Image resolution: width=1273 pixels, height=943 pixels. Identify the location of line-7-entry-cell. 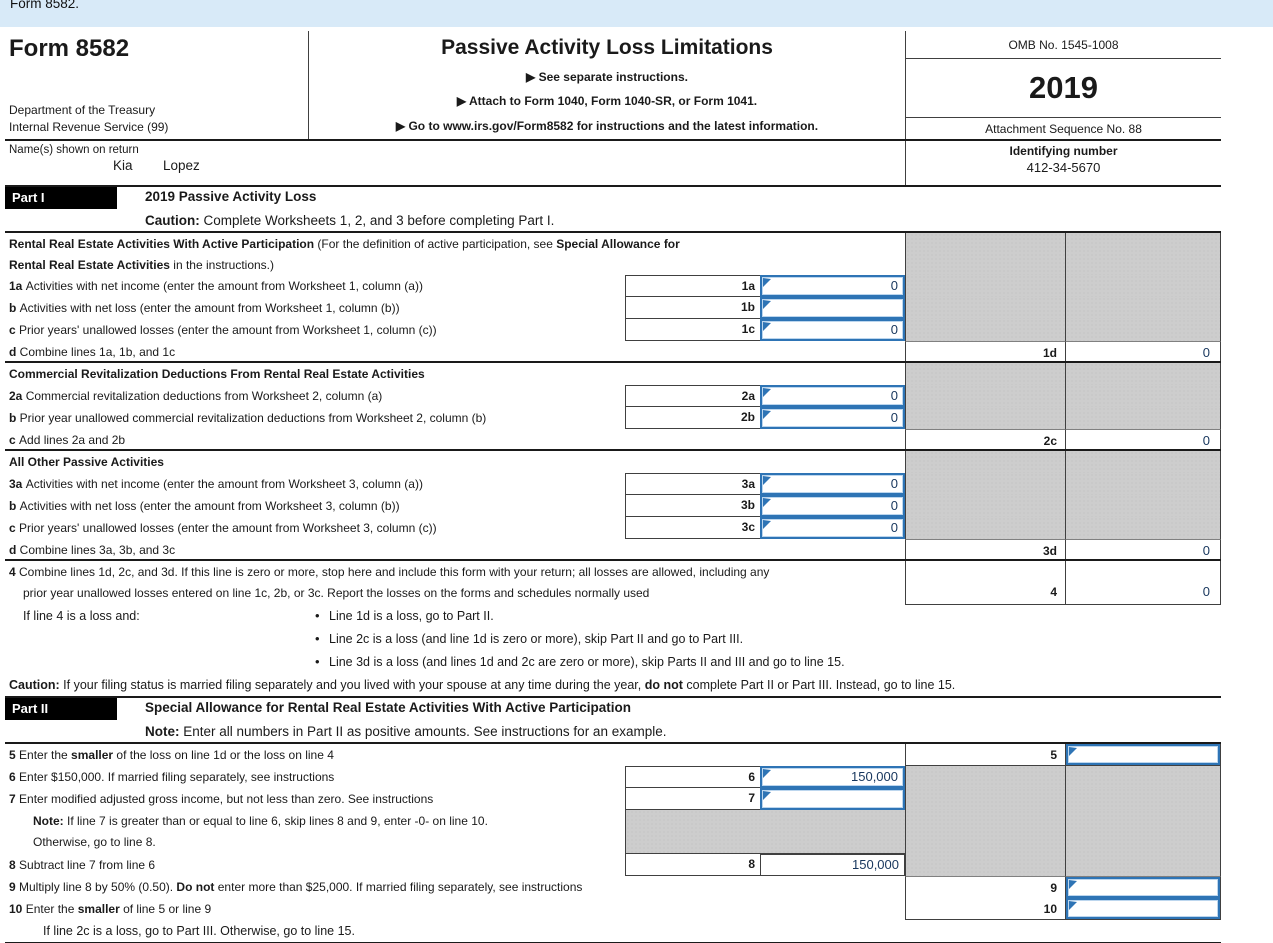
(832, 799).